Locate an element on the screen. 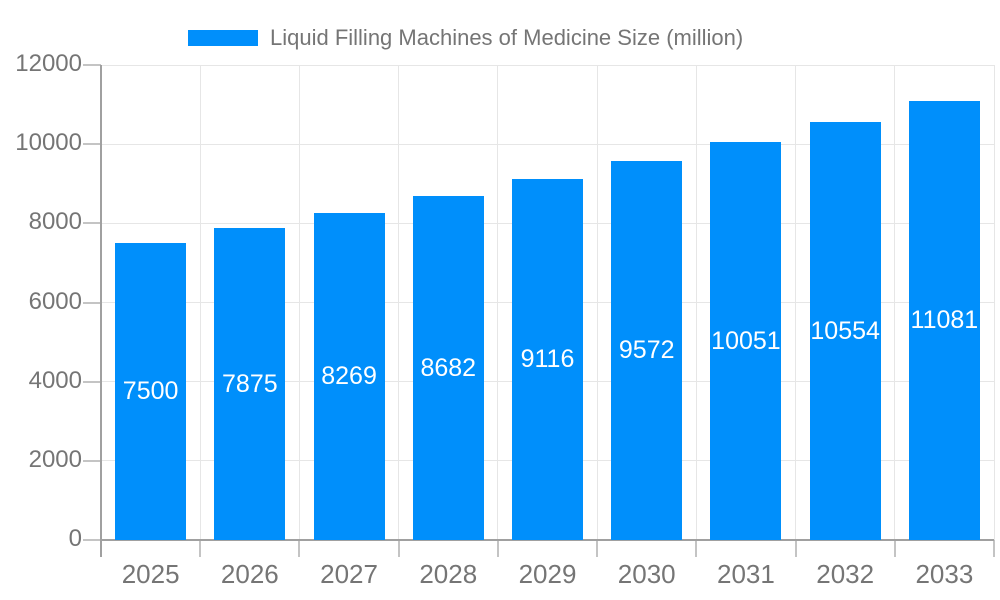 This screenshot has height=600, width=1000. x-axis-label: 2032 is located at coordinates (845, 574).